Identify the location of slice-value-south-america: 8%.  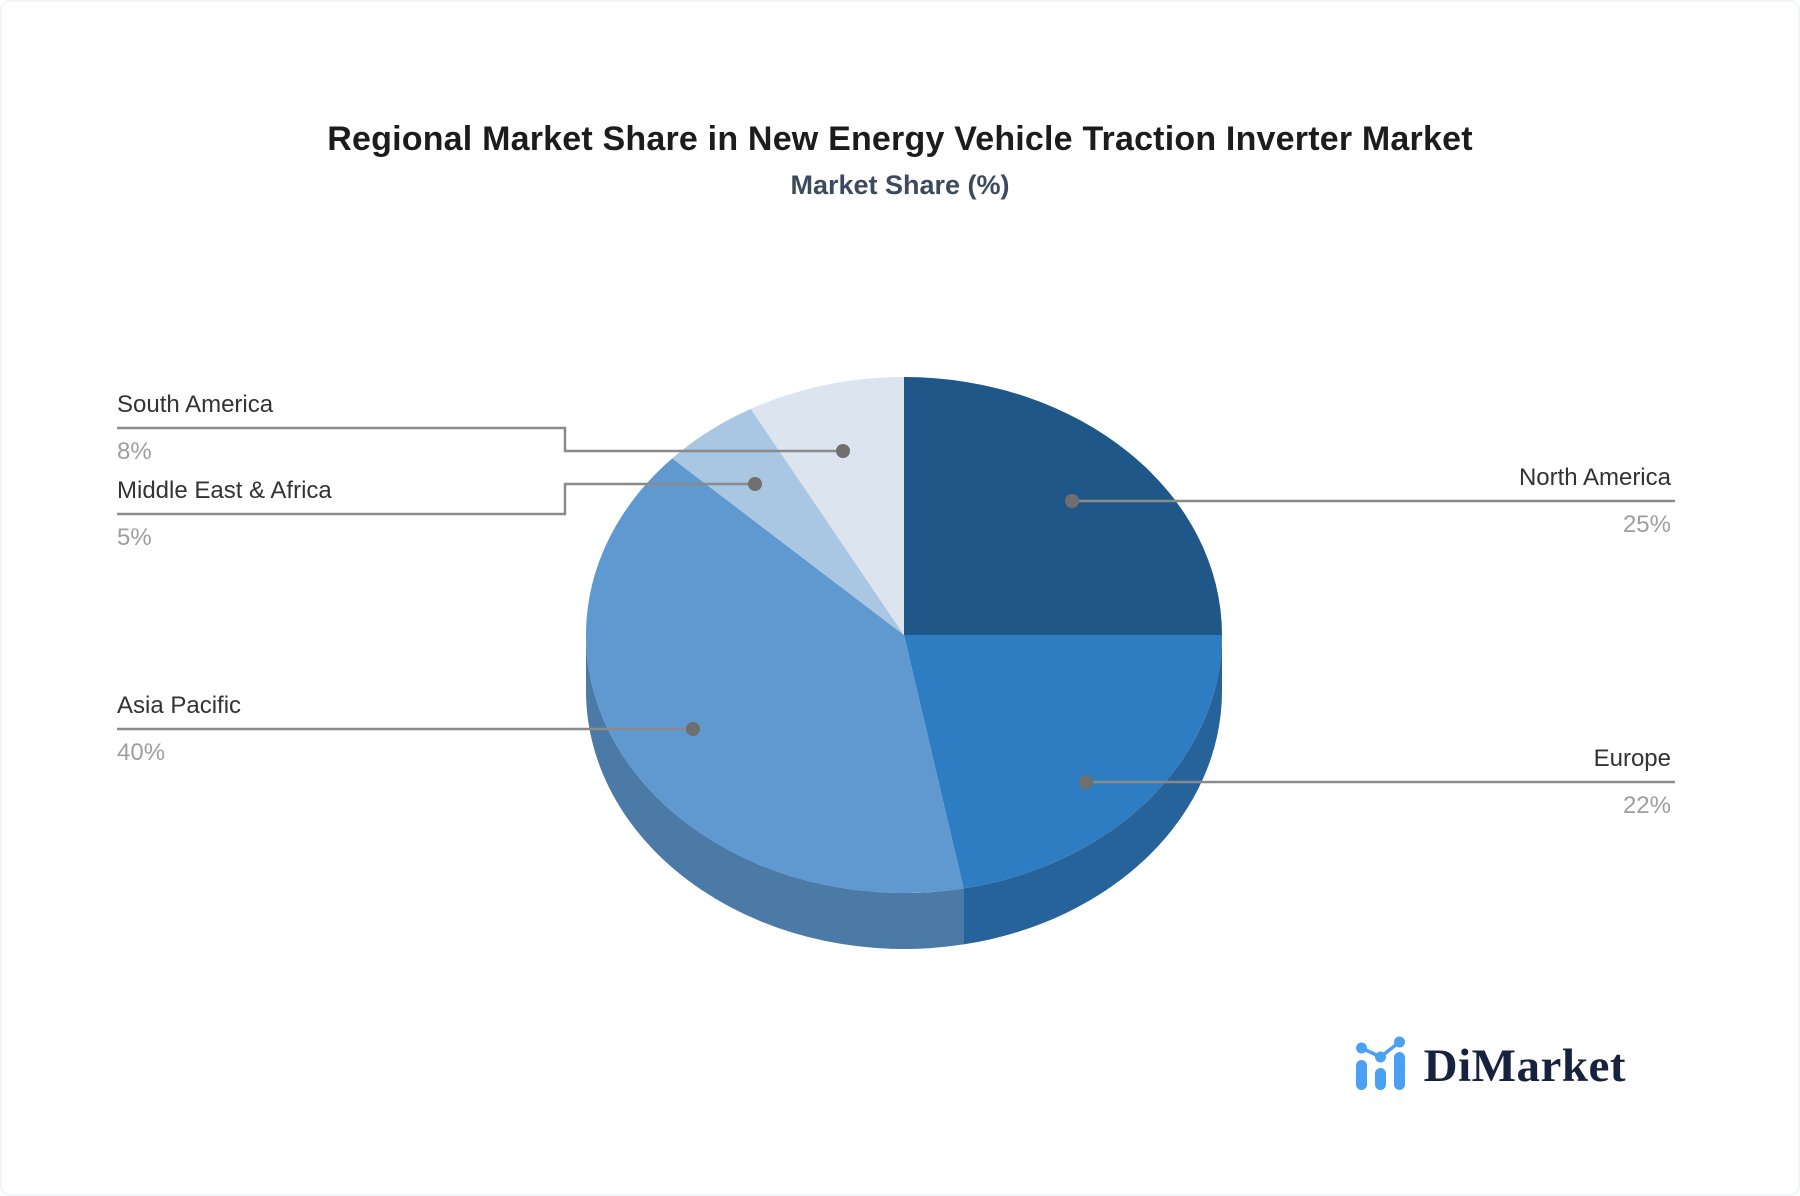
(134, 452).